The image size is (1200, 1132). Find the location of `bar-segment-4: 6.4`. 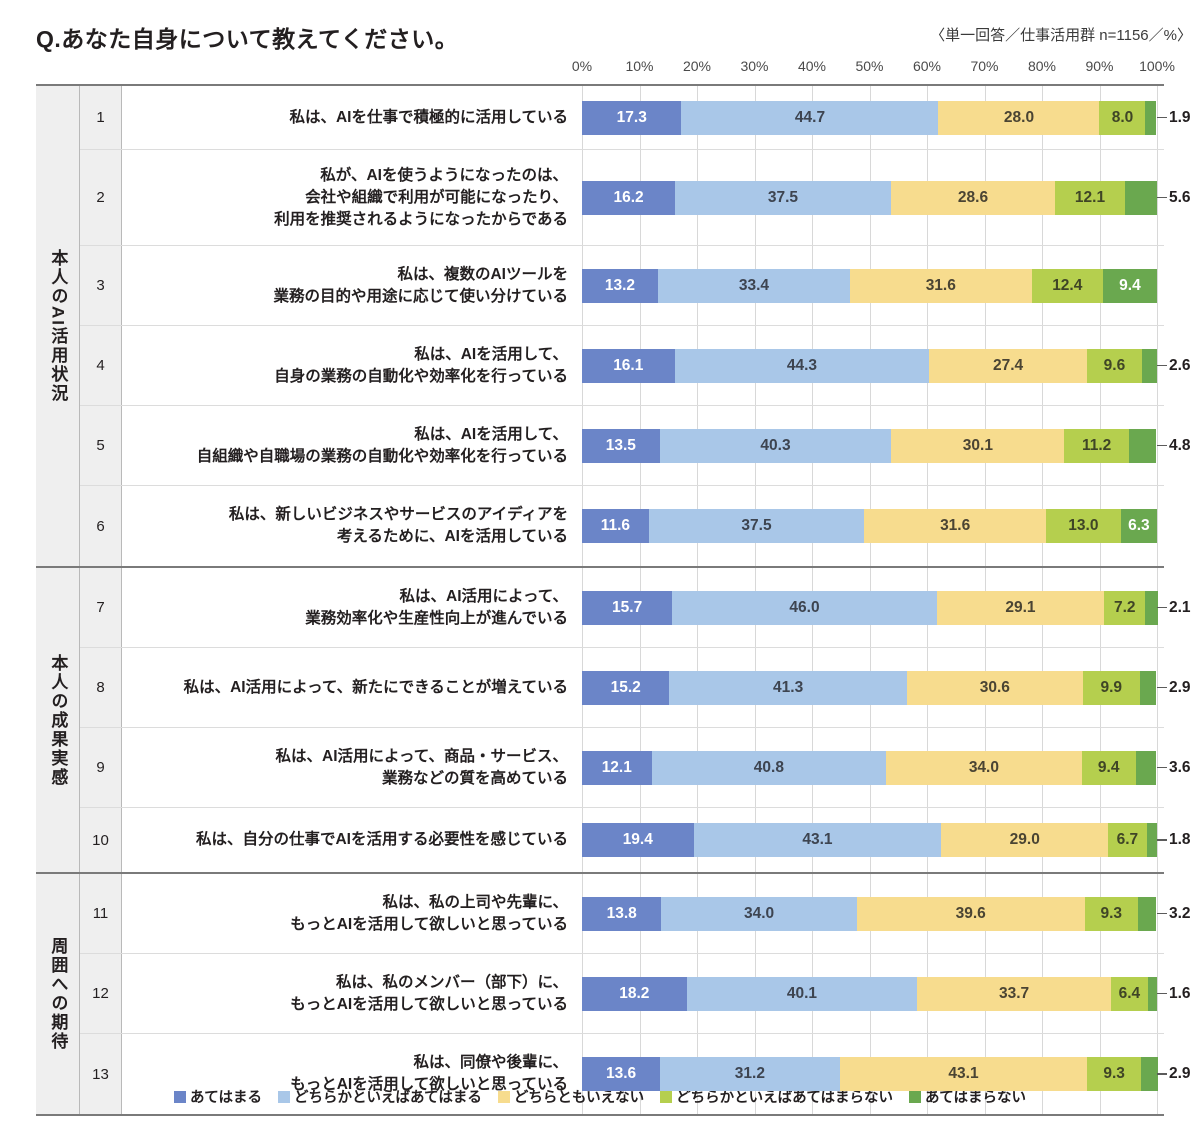

bar-segment-4: 6.4 is located at coordinates (1129, 993).